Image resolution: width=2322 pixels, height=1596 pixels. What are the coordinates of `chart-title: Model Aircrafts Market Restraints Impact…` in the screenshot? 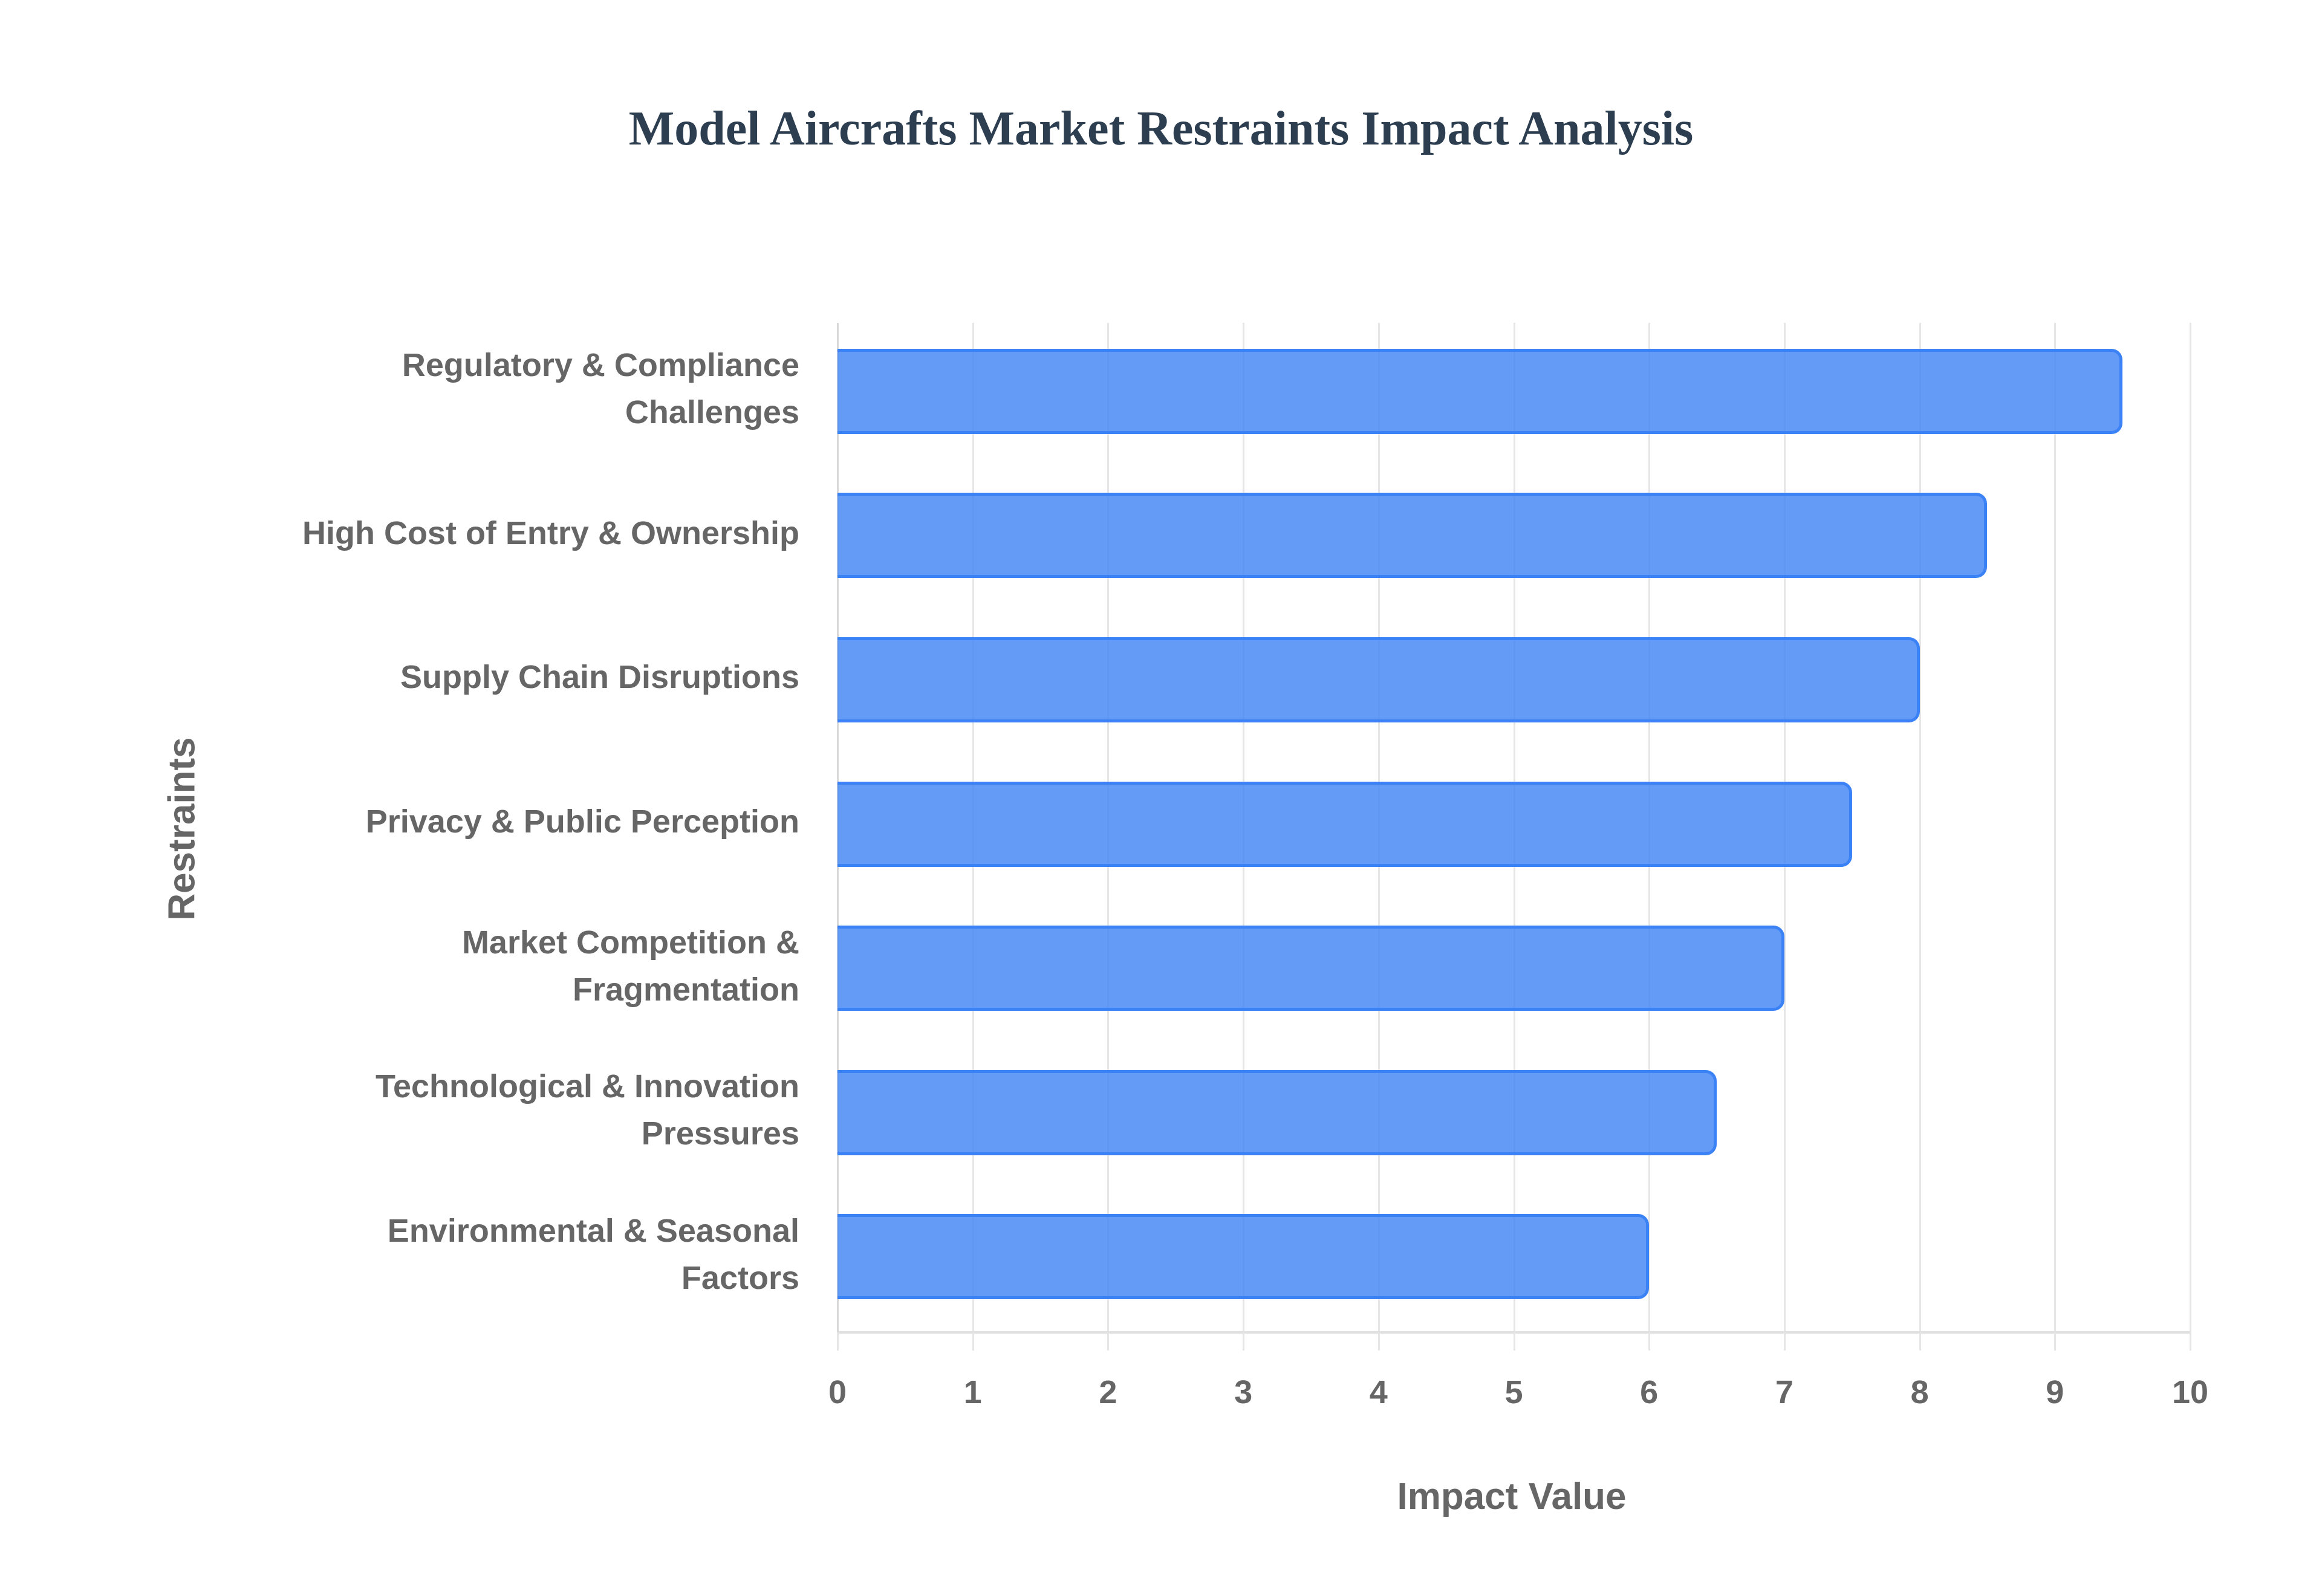 It's located at (1161, 128).